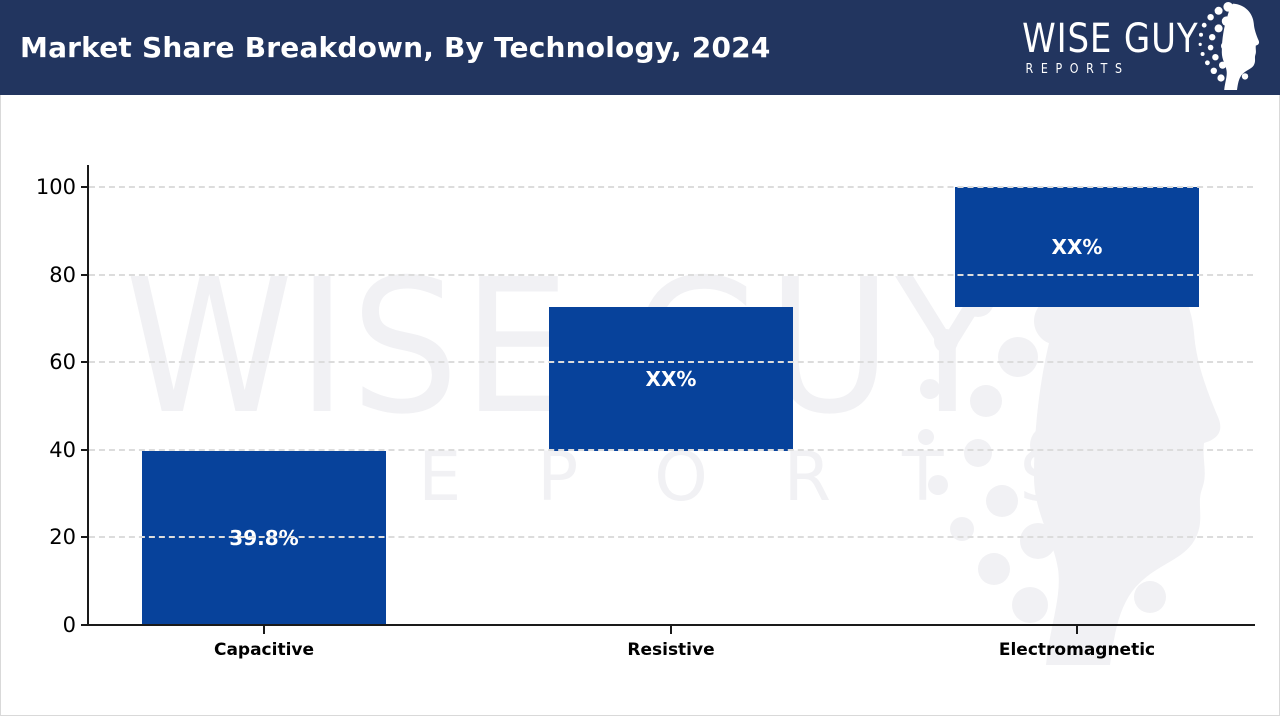 This screenshot has width=1280, height=720. I want to click on x-category-label-0: Capacitive, so click(264, 650).